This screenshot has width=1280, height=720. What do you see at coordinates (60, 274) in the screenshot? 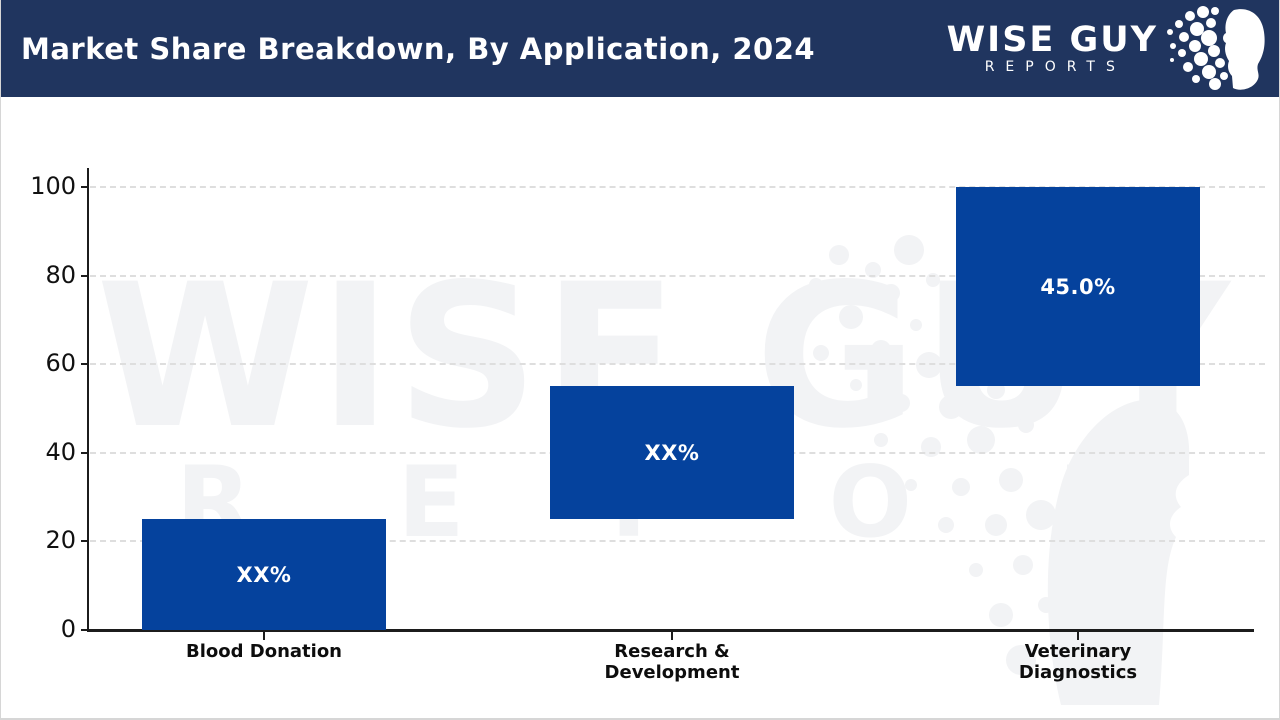
I see `y-tick-label: 80` at bounding box center [60, 274].